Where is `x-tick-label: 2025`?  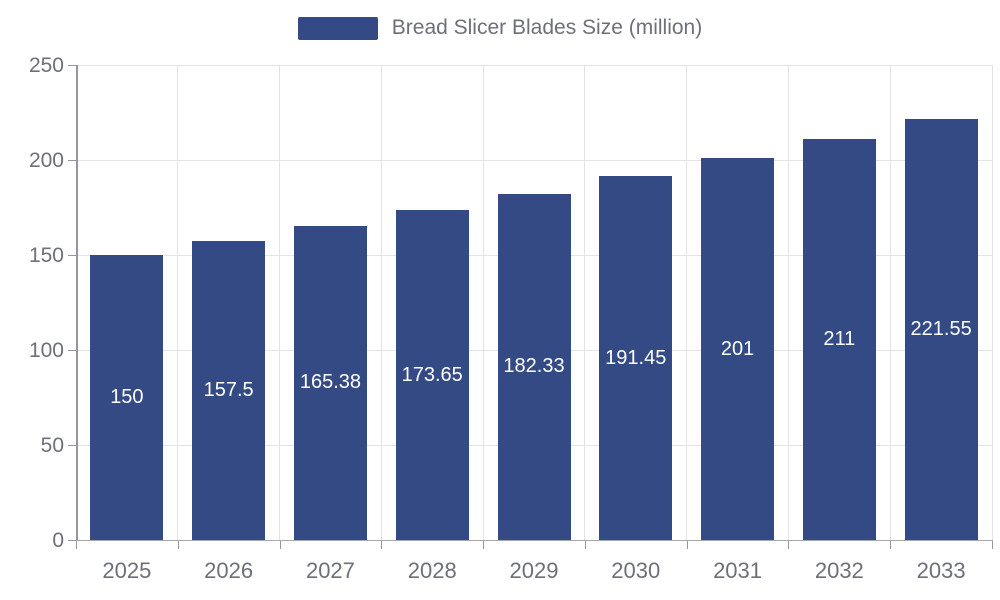
x-tick-label: 2025 is located at coordinates (127, 570).